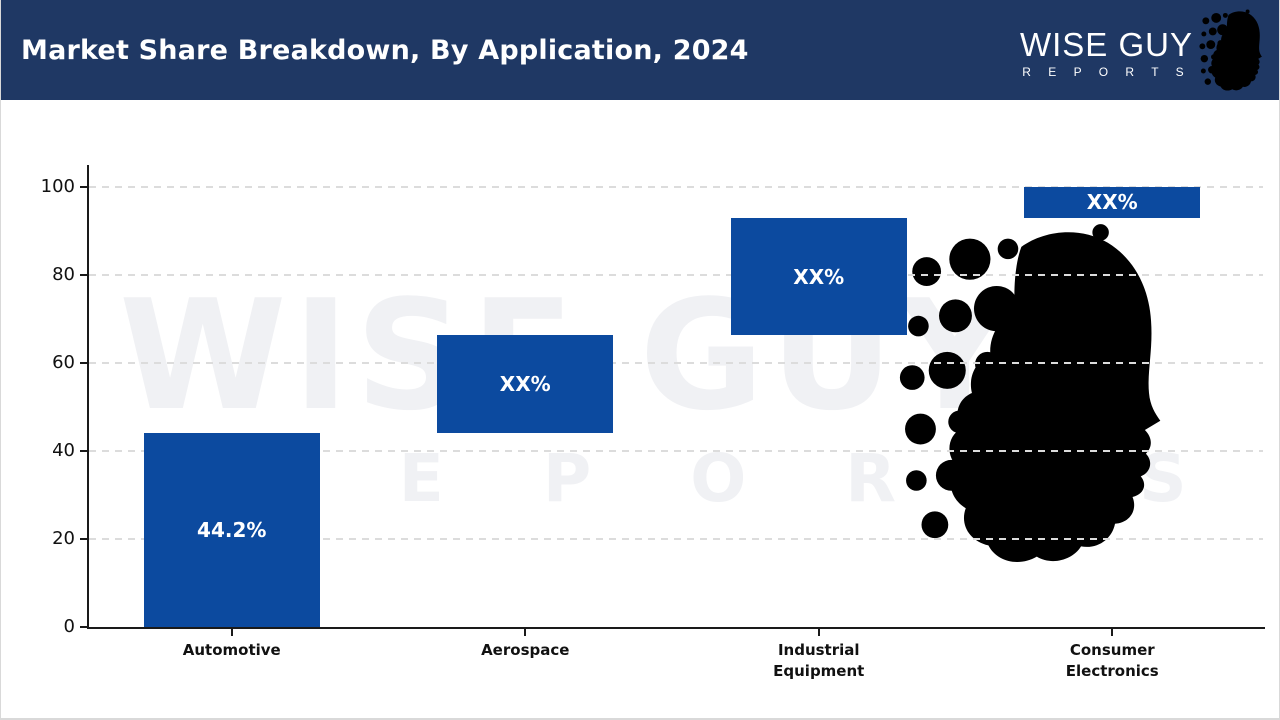 The height and width of the screenshot is (720, 1280). I want to click on bar-value-label: 44.2%, so click(232, 529).